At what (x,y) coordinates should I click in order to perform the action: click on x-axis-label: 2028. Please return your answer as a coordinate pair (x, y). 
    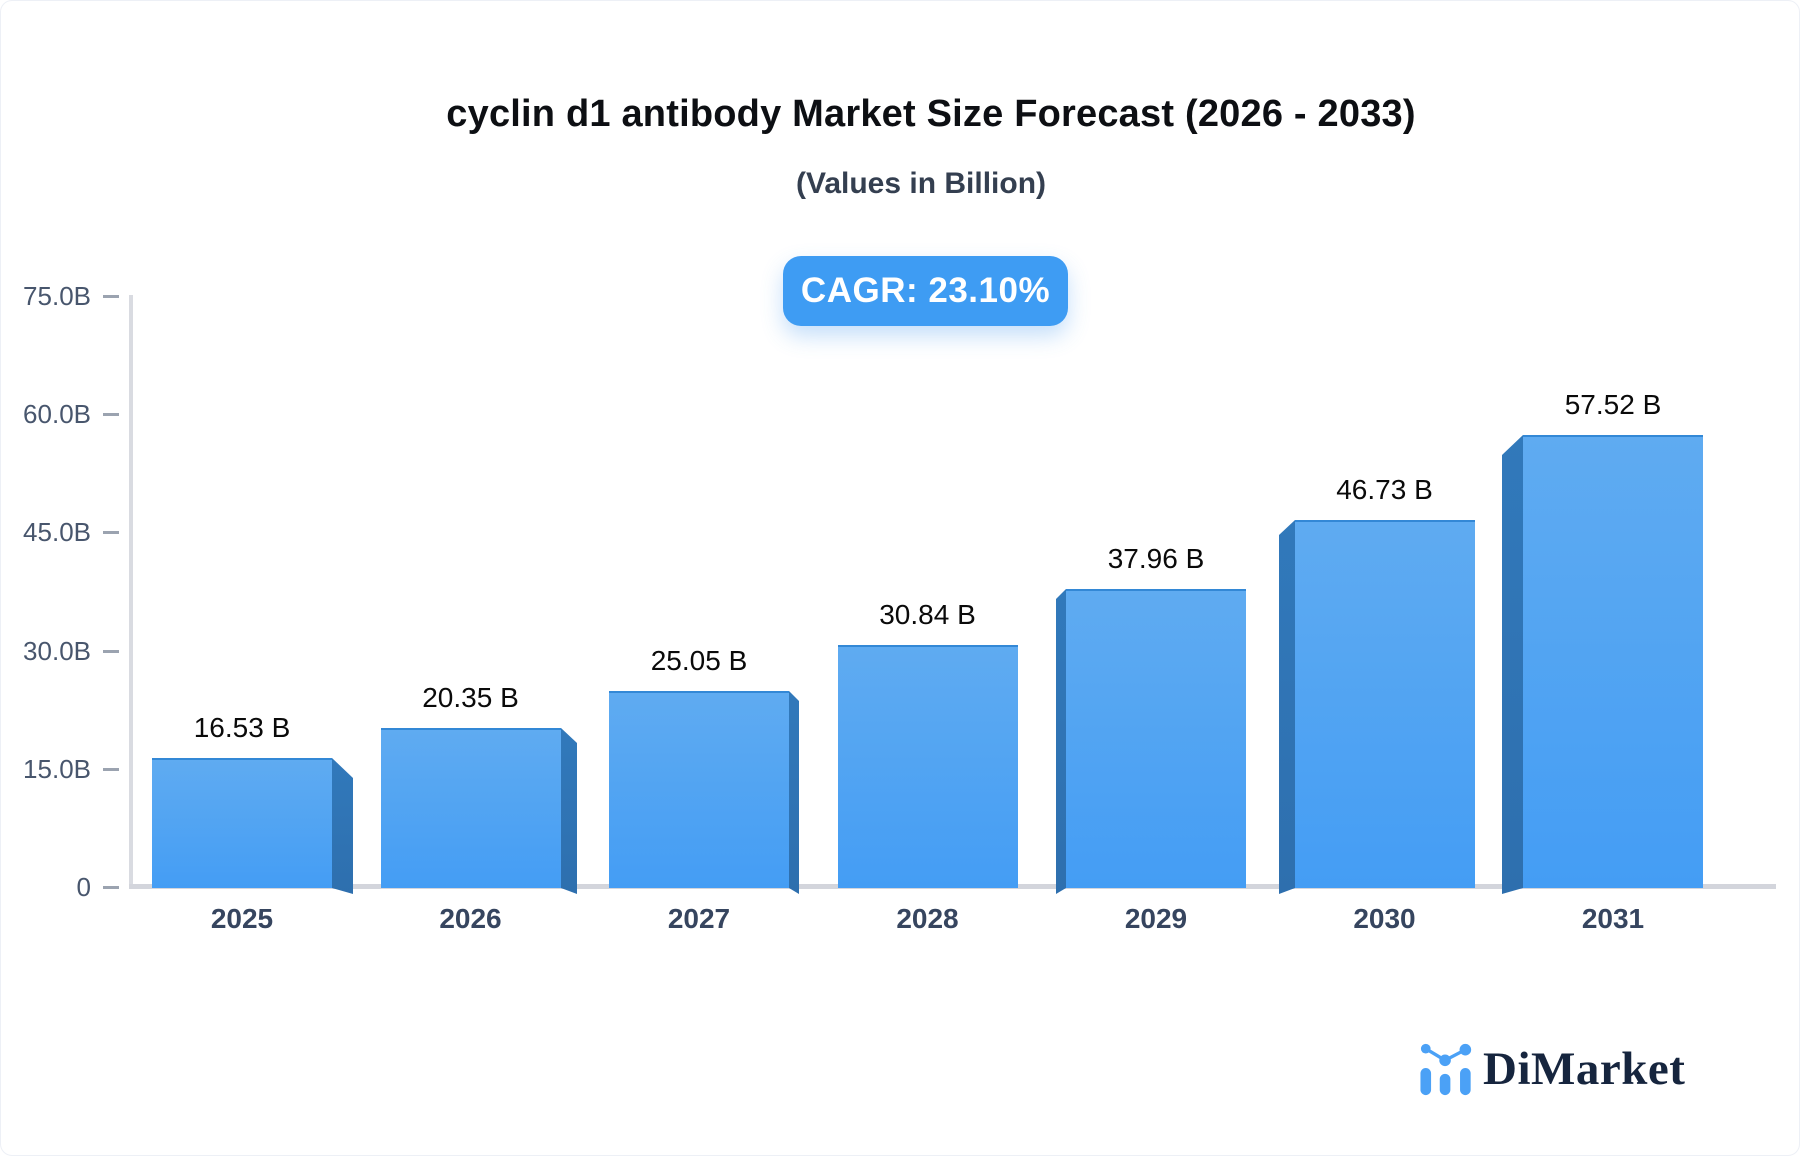
    Looking at the image, I should click on (927, 918).